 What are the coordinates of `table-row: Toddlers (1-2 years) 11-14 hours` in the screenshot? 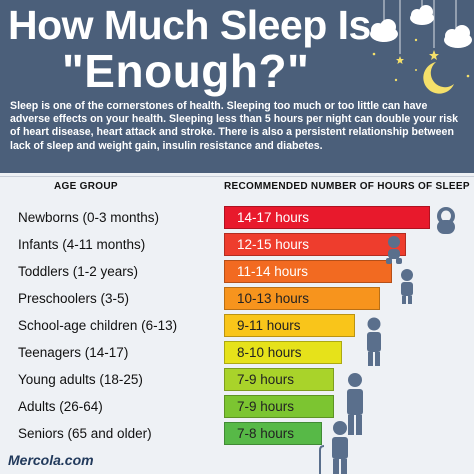 It's located at (237, 272).